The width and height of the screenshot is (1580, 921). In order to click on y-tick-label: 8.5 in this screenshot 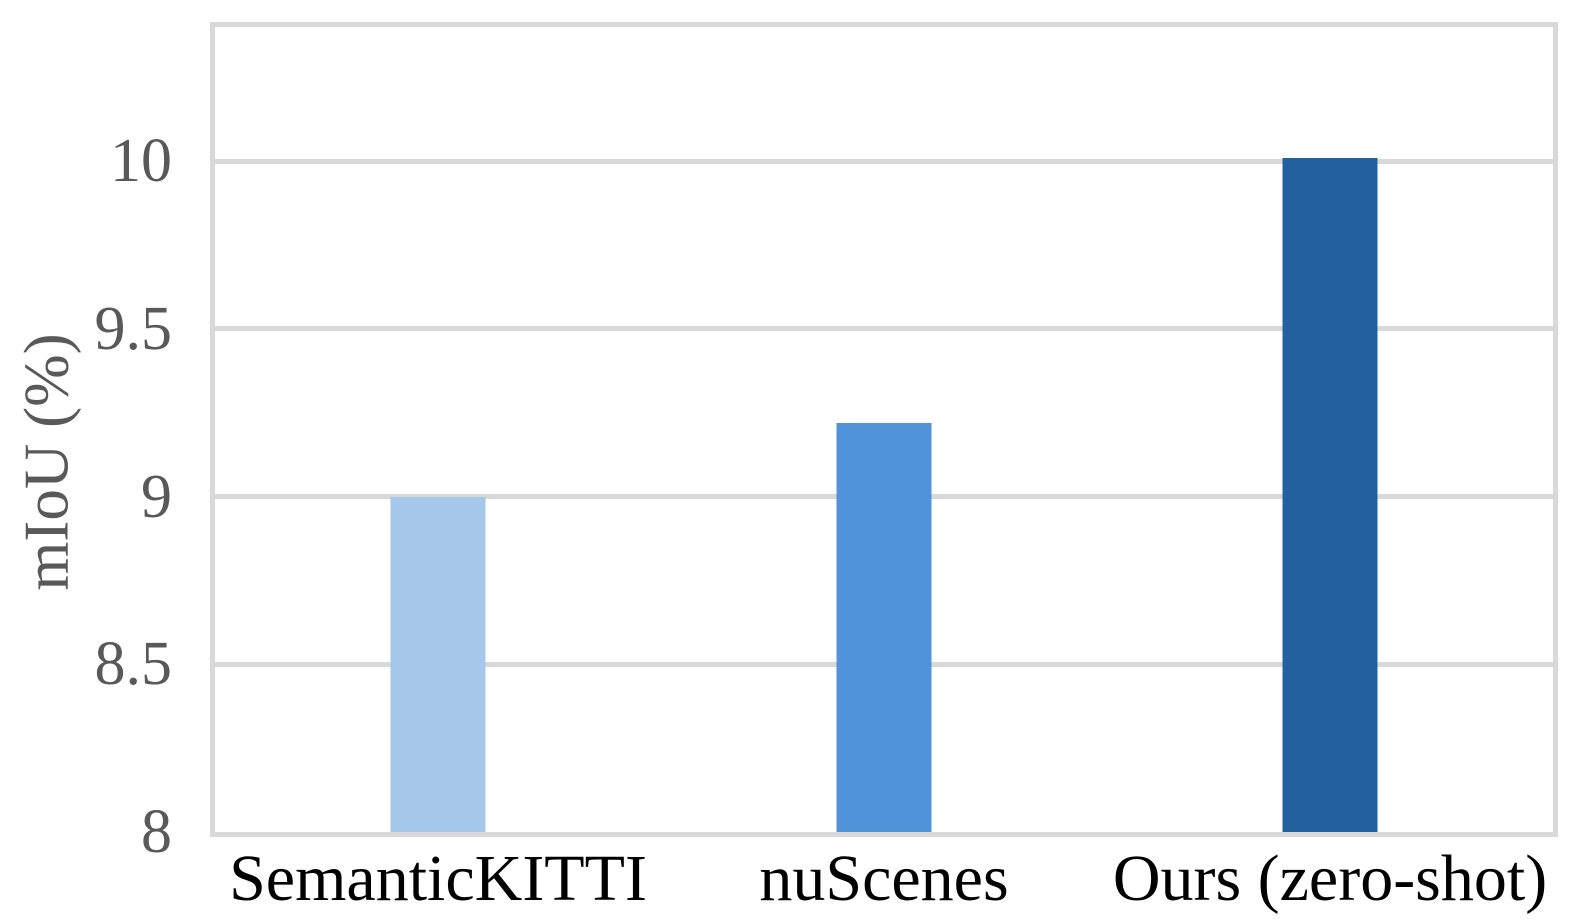, I will do `click(133, 664)`.